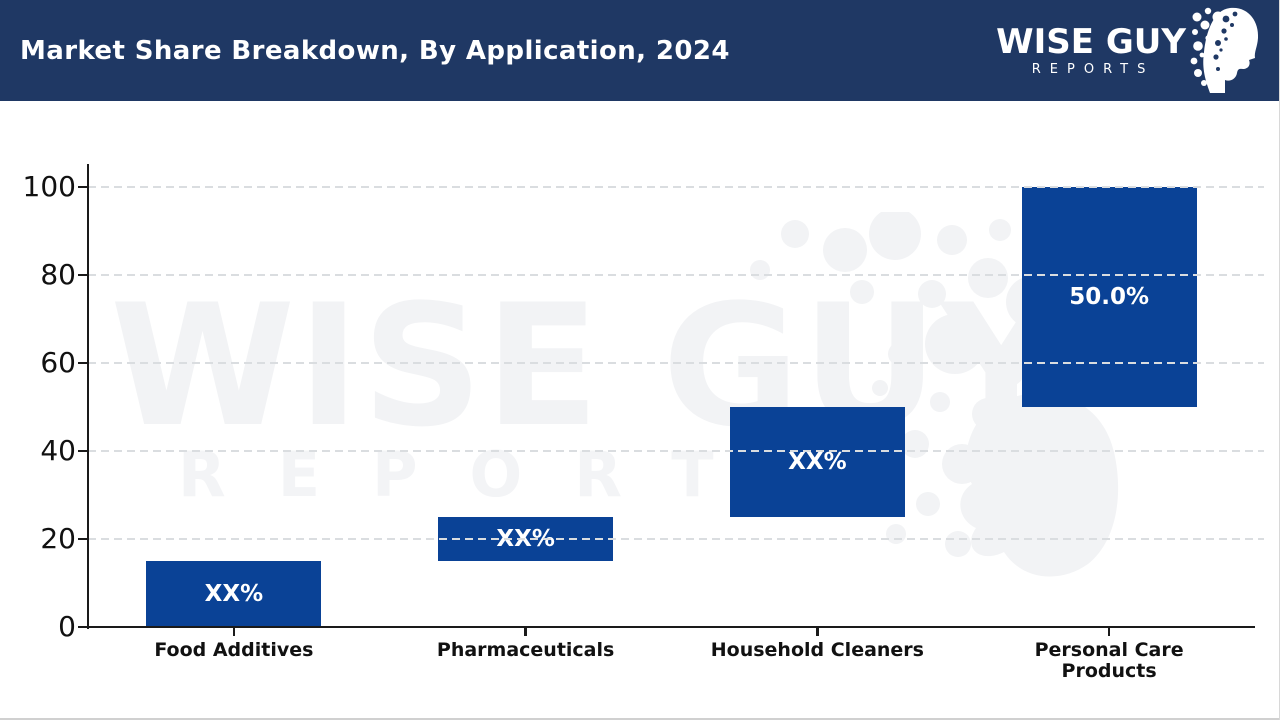  Describe the element at coordinates (87, 396) in the screenshot. I see `y-axis-line` at that location.